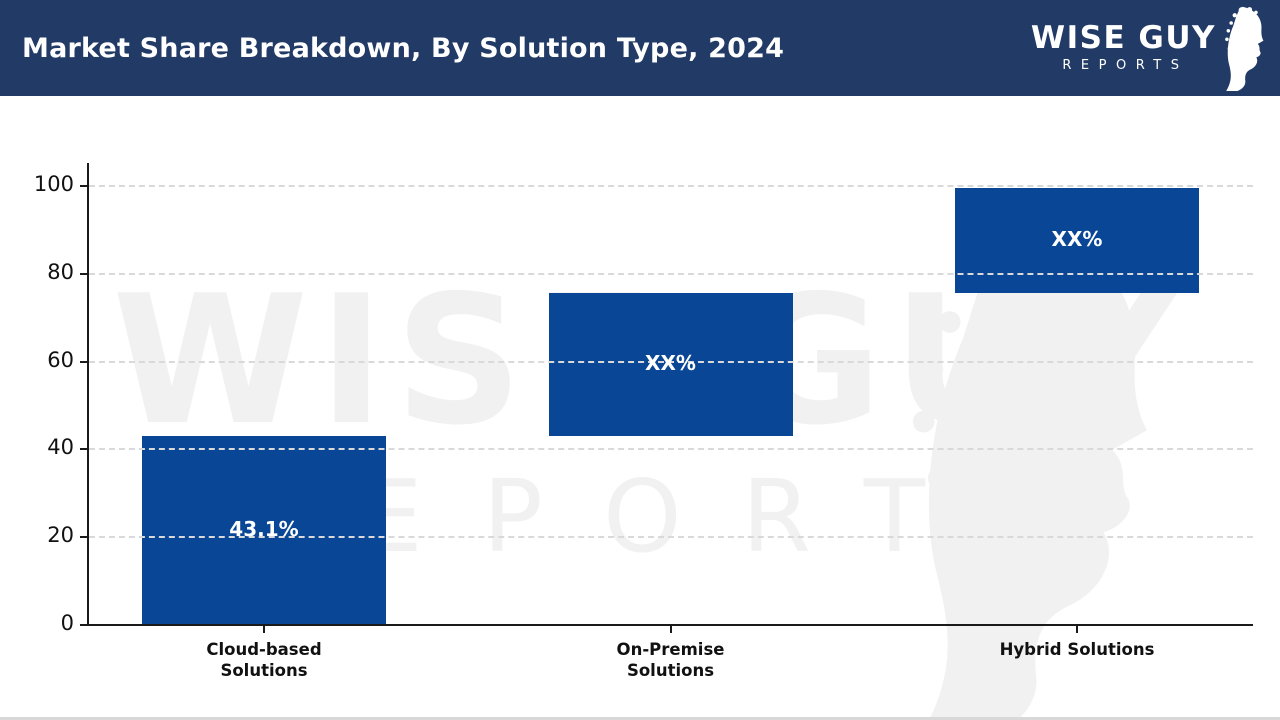 This screenshot has height=720, width=1280. I want to click on y-tick-label: 0, so click(67, 623).